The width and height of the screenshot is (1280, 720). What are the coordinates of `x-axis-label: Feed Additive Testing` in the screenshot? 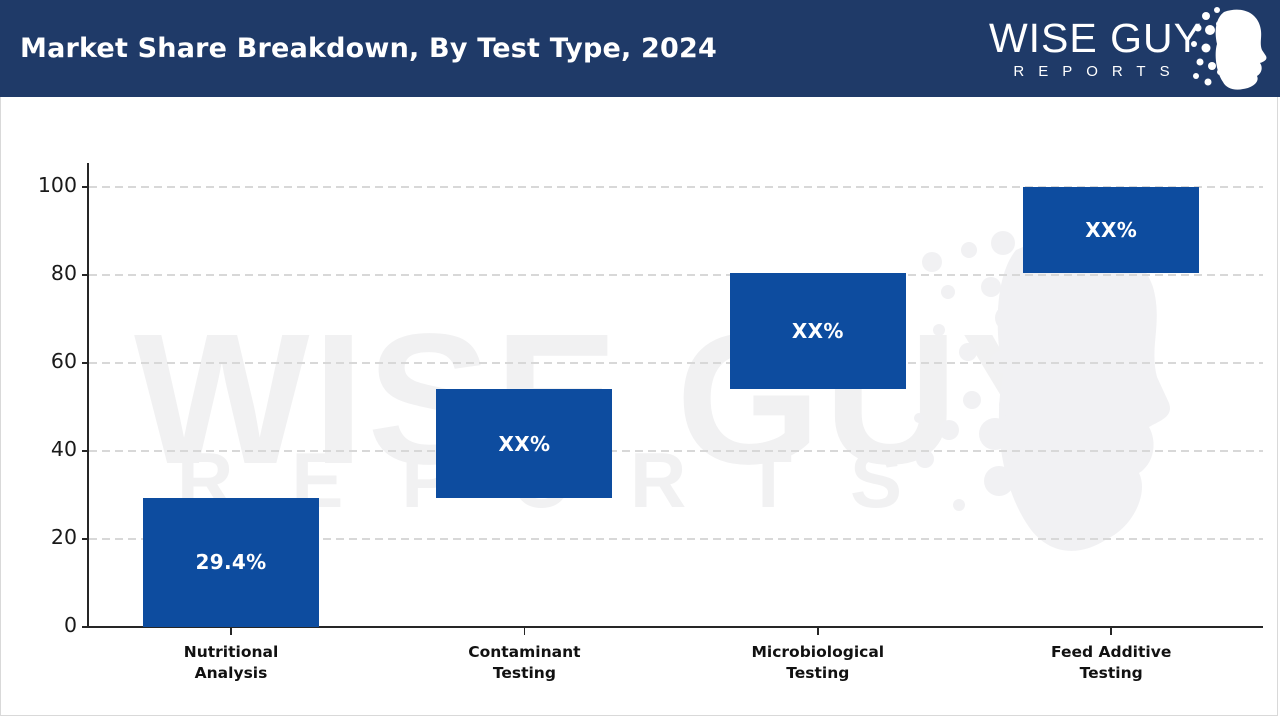 It's located at (1111, 662).